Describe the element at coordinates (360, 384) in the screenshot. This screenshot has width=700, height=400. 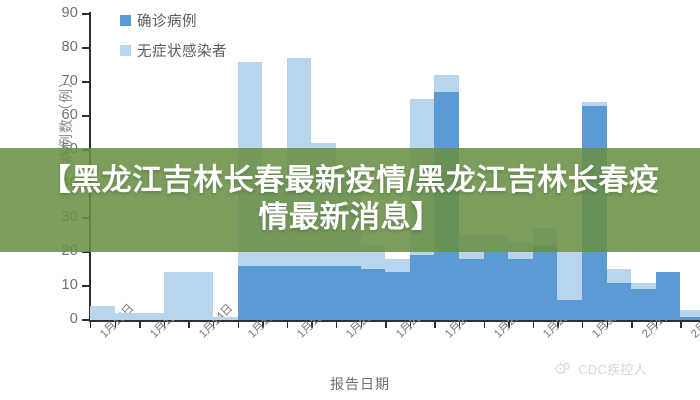
I see `x-axis-title: 报告日期` at that location.